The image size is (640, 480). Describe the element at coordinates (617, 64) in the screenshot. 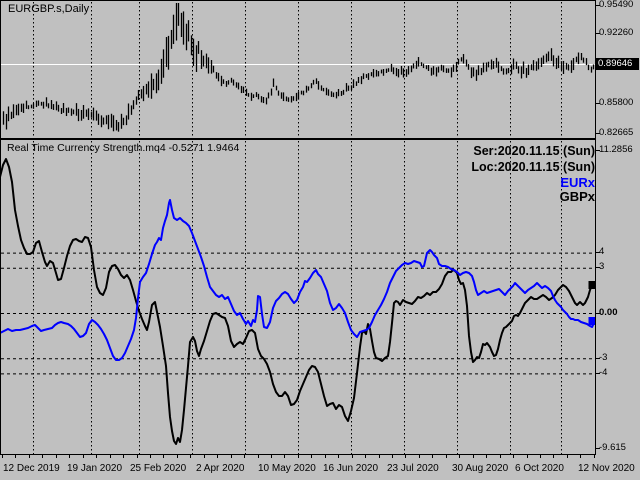

I see `current-price-tag: 0.89646` at that location.